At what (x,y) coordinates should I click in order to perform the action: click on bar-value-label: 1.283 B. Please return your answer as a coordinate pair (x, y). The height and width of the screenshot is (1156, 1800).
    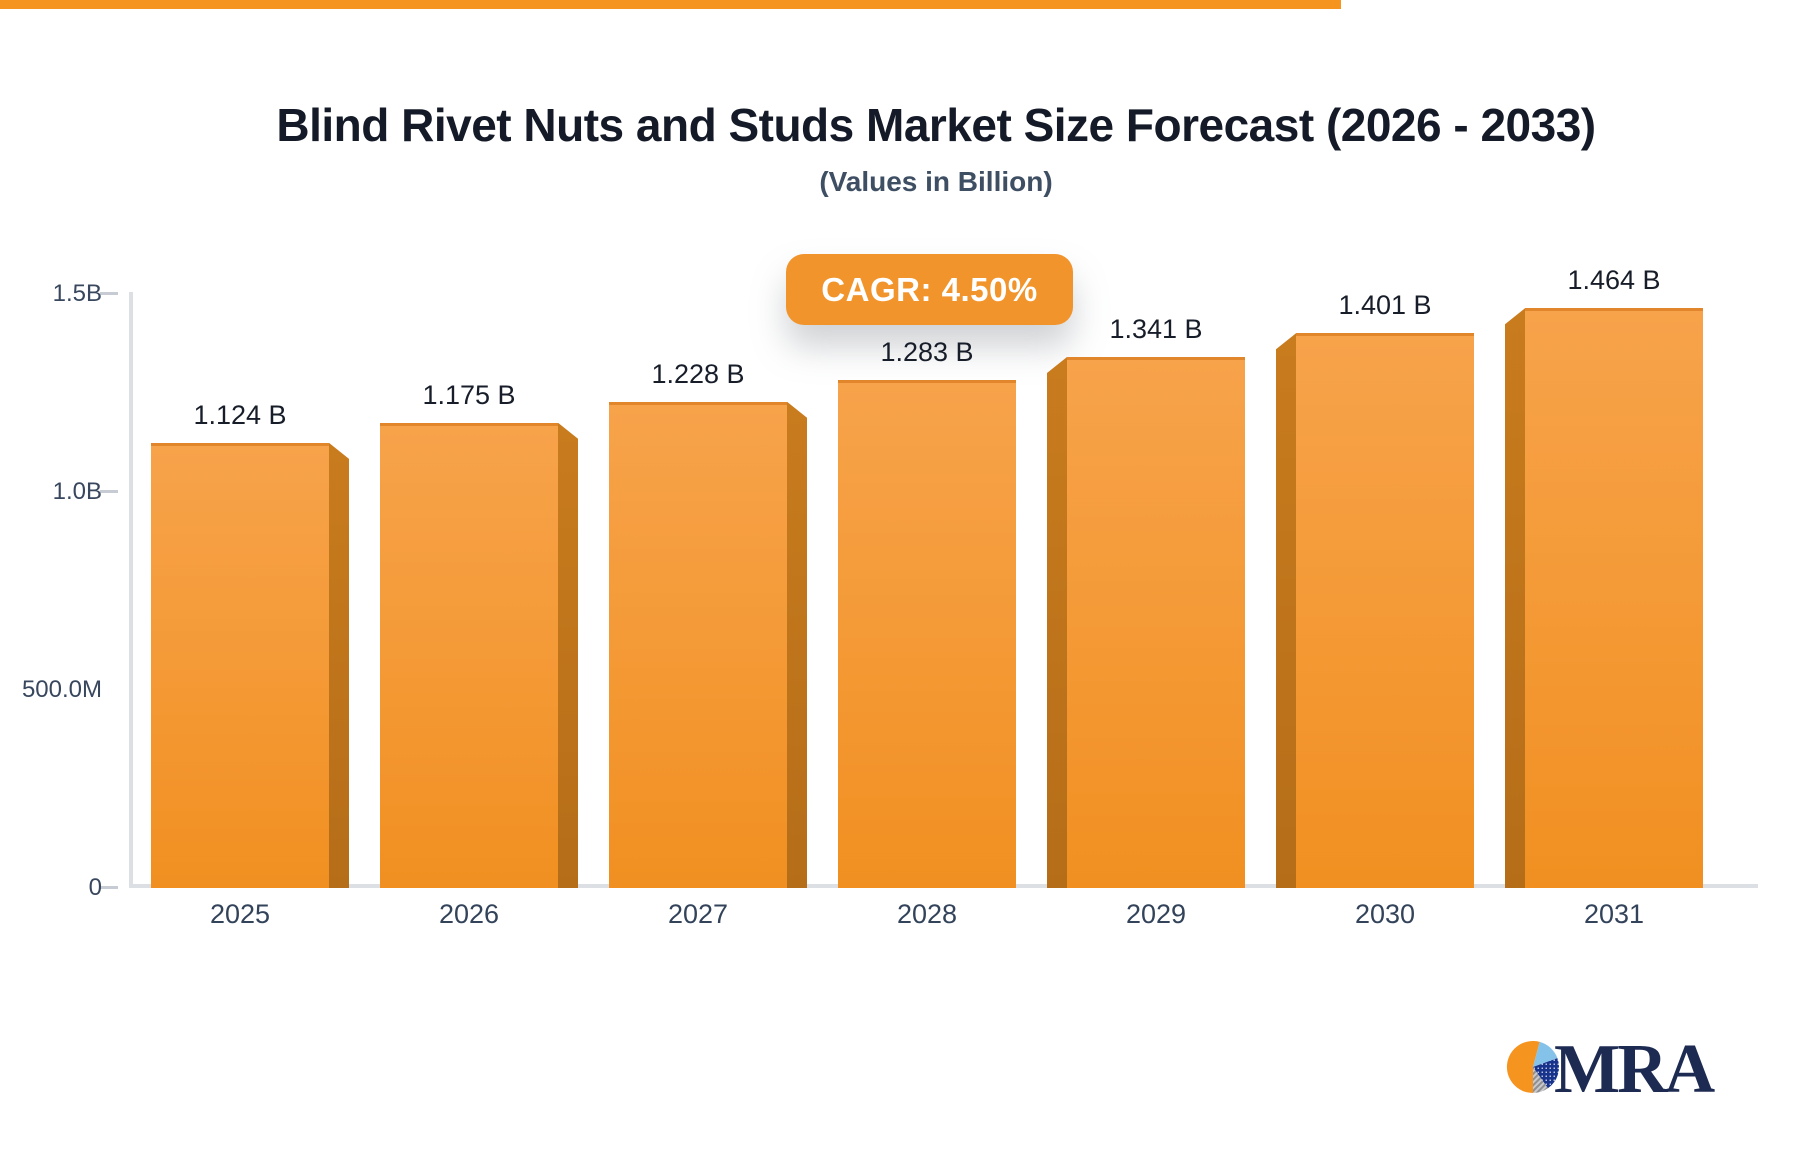
    Looking at the image, I should click on (927, 351).